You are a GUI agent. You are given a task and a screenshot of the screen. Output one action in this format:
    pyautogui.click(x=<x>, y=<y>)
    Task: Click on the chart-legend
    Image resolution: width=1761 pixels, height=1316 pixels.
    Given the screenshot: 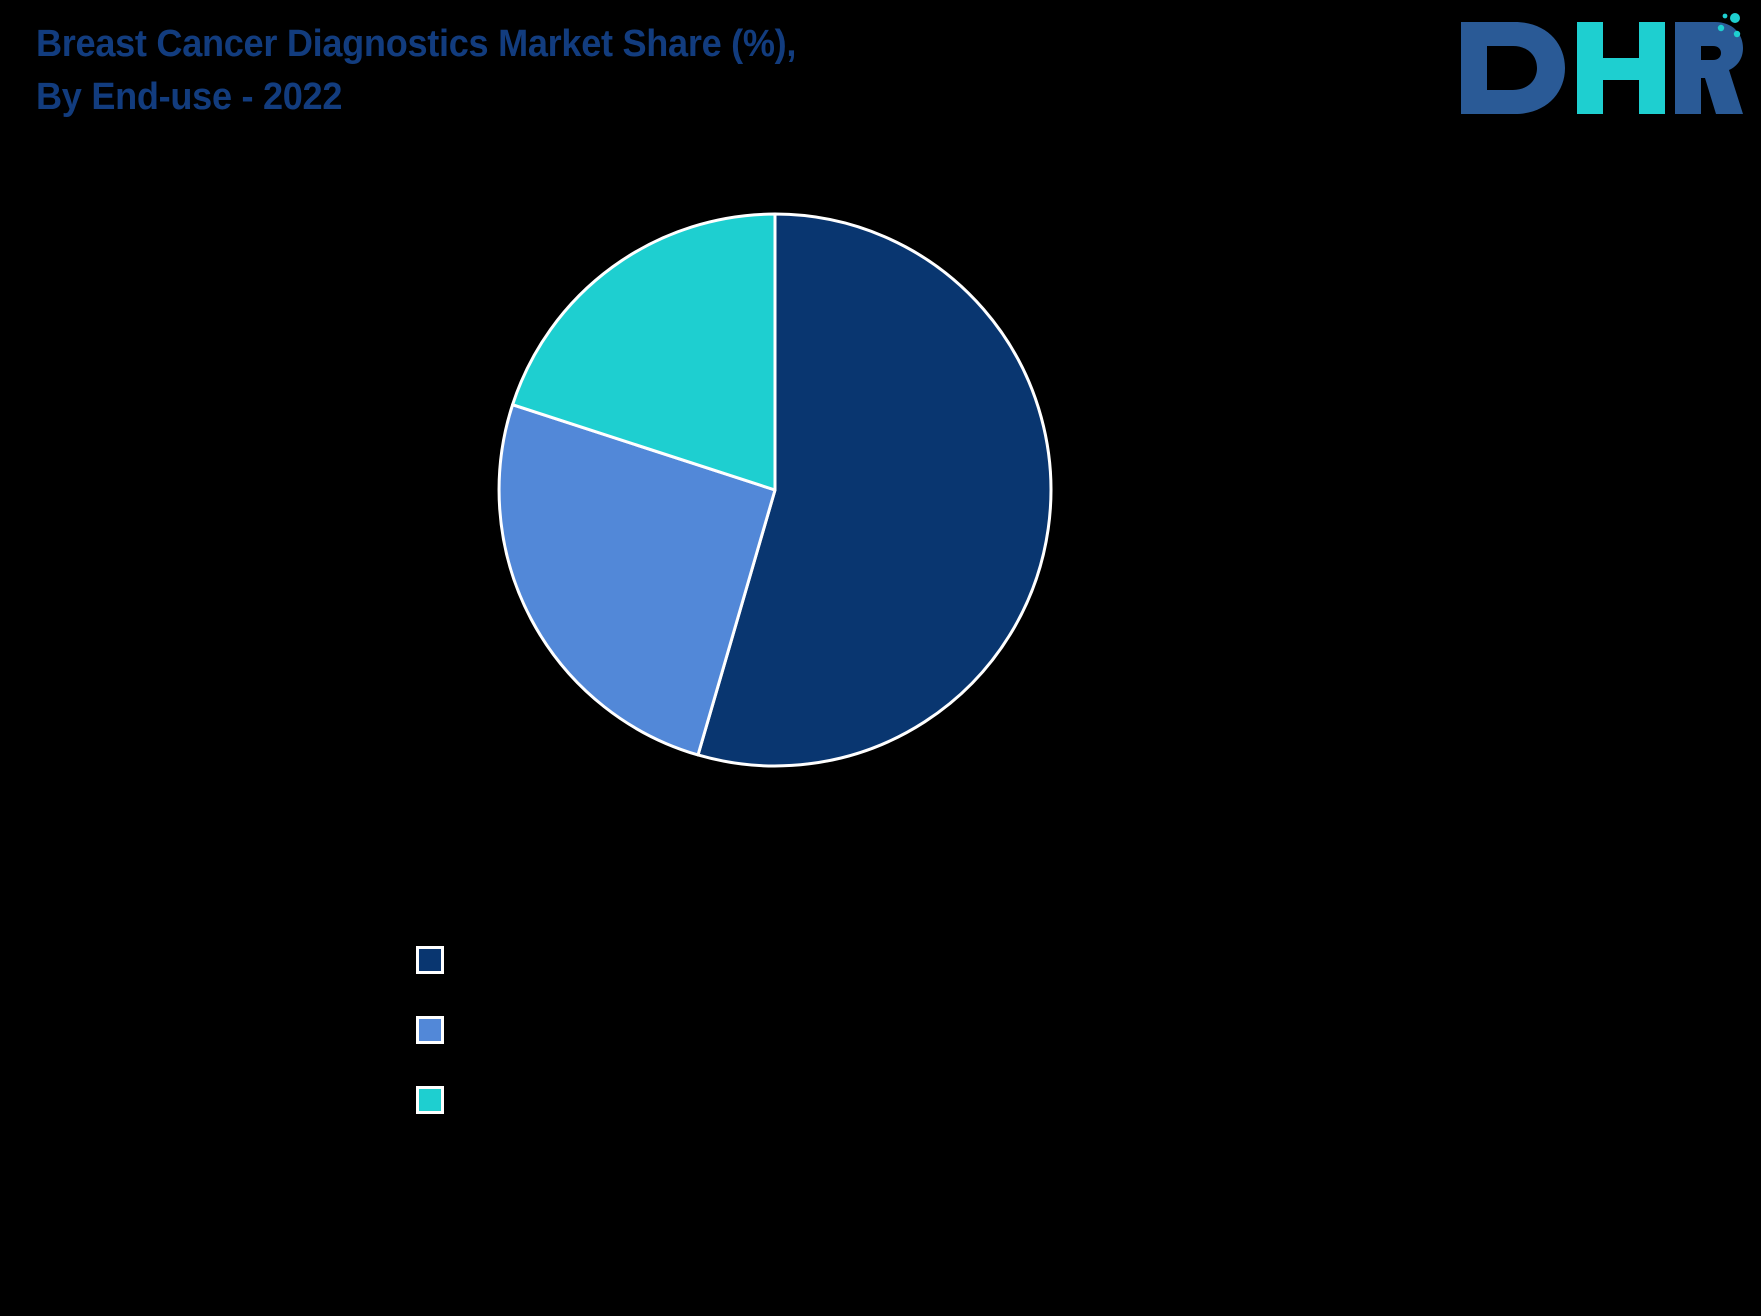 What is the action you would take?
    pyautogui.click(x=866, y=1030)
    